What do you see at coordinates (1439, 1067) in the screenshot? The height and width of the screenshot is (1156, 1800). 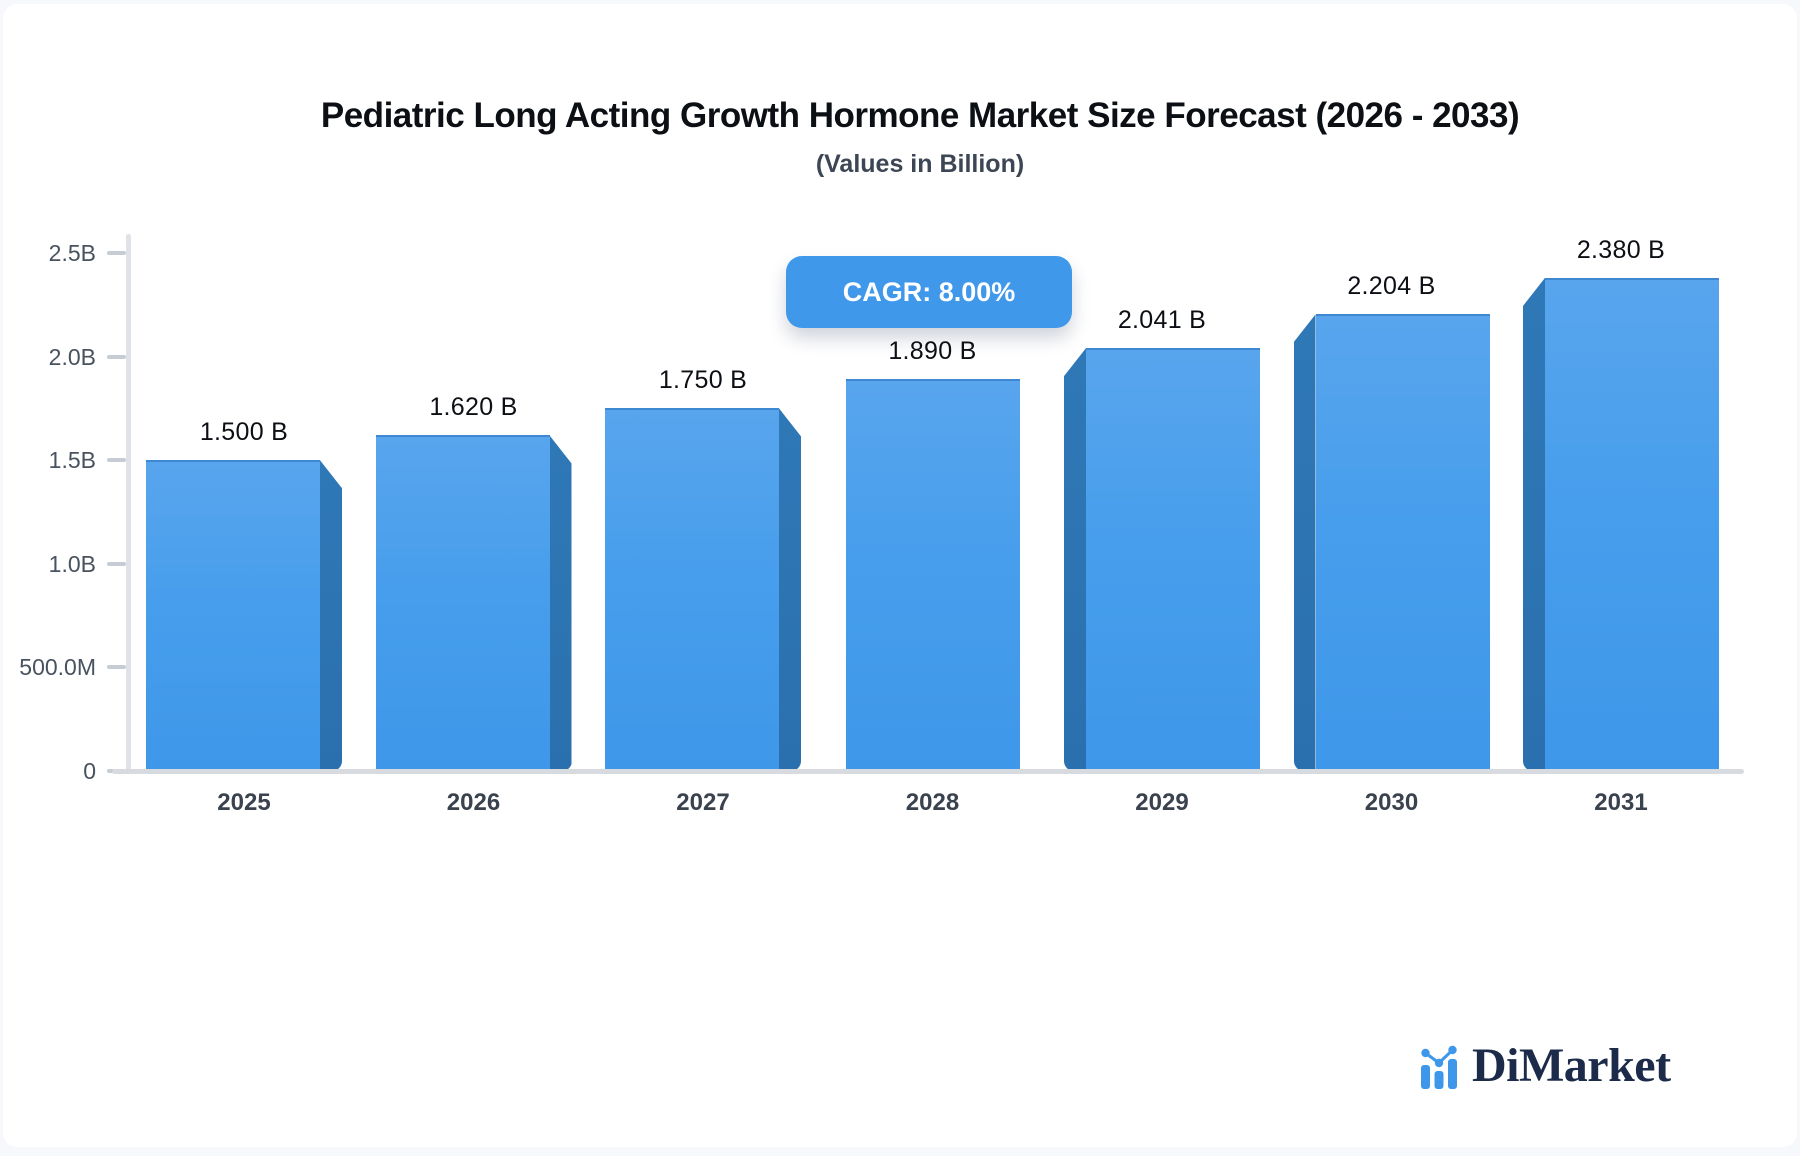 I see `bar-chart-logo-icon` at bounding box center [1439, 1067].